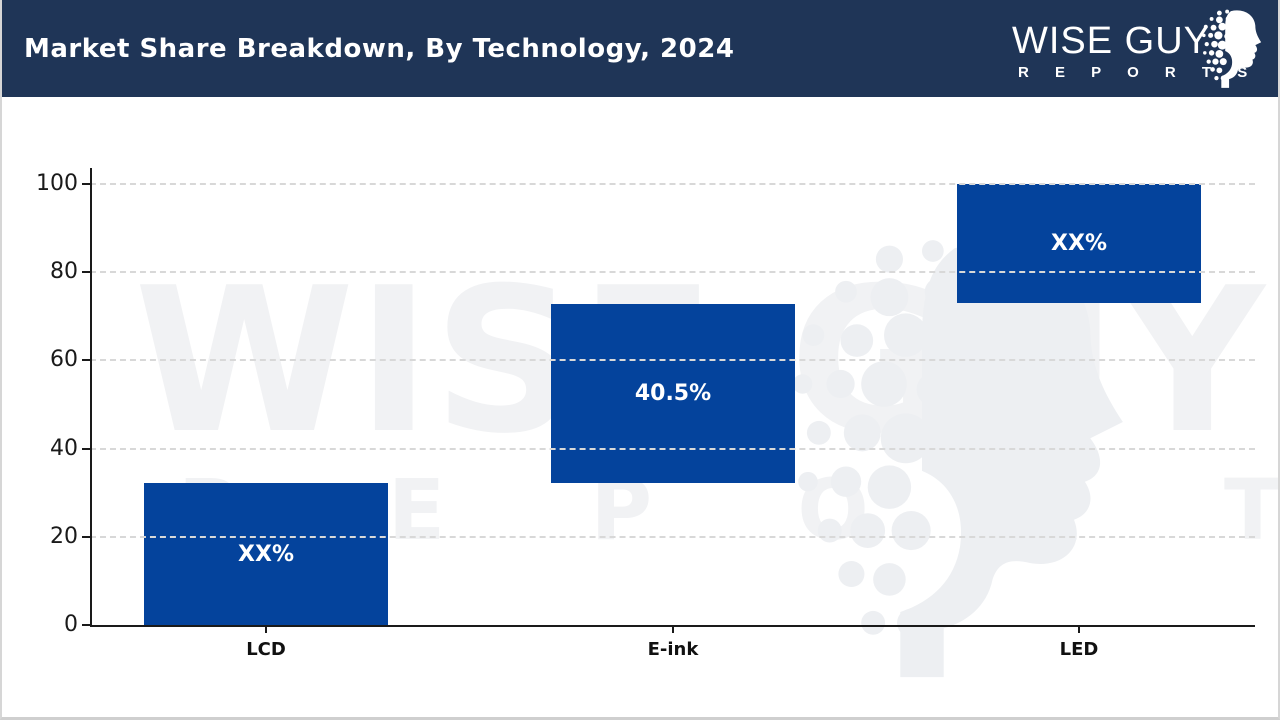 The height and width of the screenshot is (720, 1280). I want to click on y-axis-tick-label: 60, so click(64, 359).